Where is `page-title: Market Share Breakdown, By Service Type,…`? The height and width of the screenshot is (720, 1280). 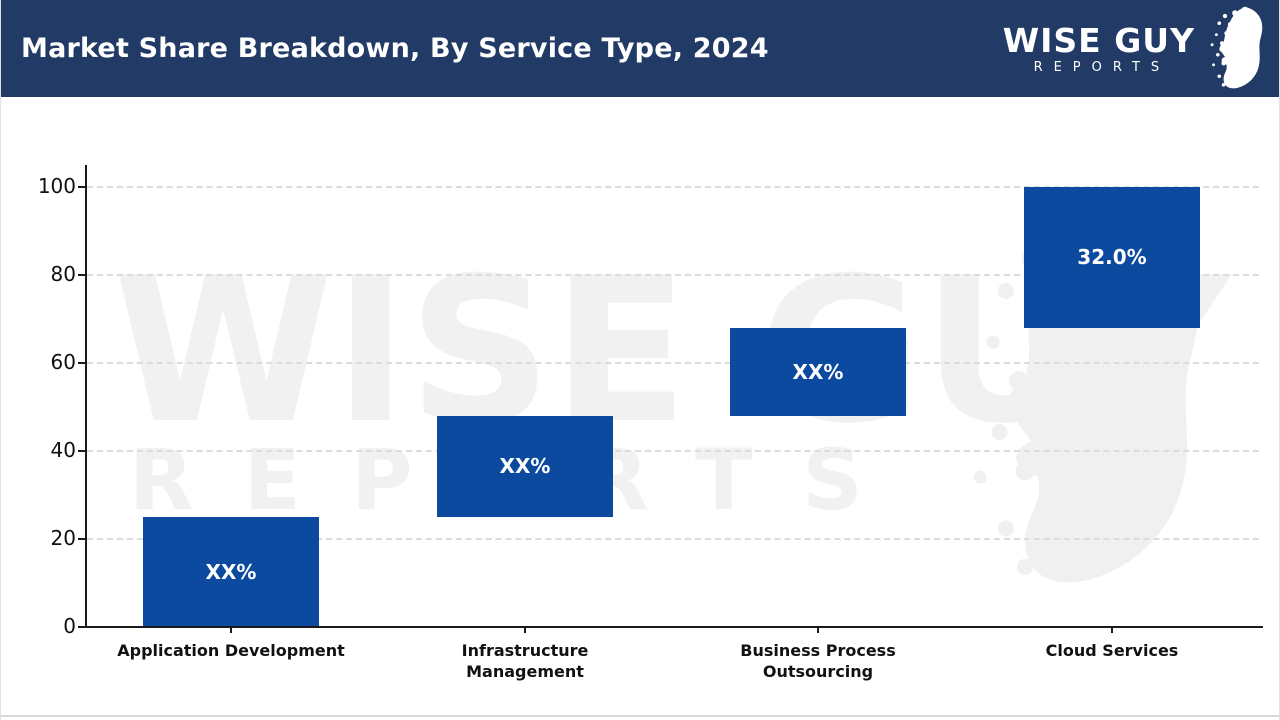
page-title: Market Share Breakdown, By Service Type,… is located at coordinates (395, 48).